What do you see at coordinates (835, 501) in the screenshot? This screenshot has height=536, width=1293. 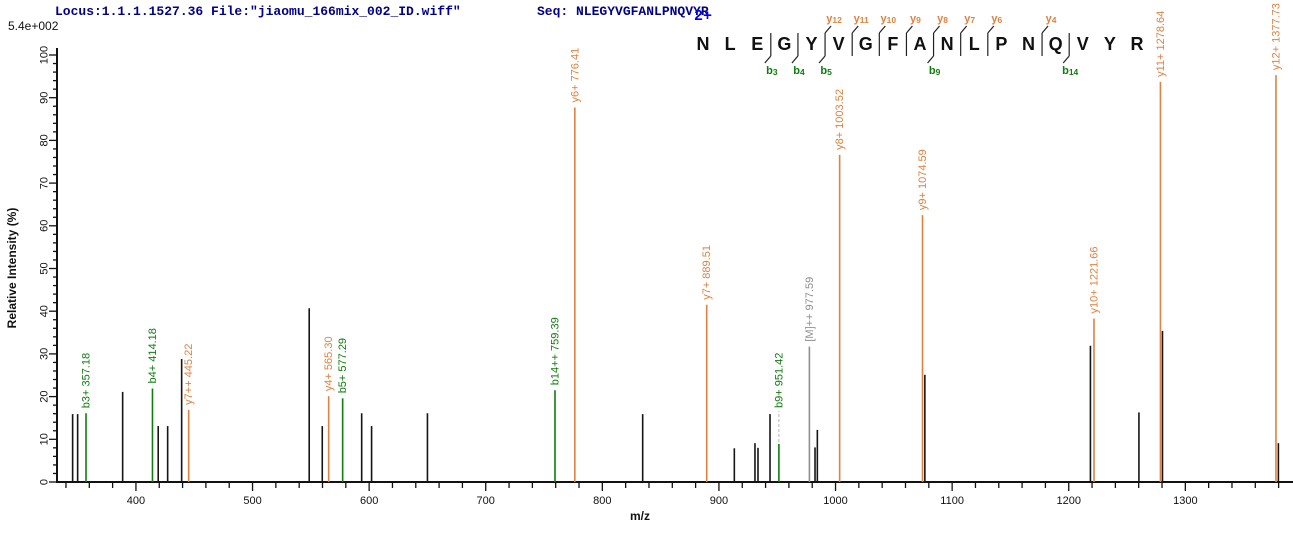 I see `x-tick-label: 1000` at bounding box center [835, 501].